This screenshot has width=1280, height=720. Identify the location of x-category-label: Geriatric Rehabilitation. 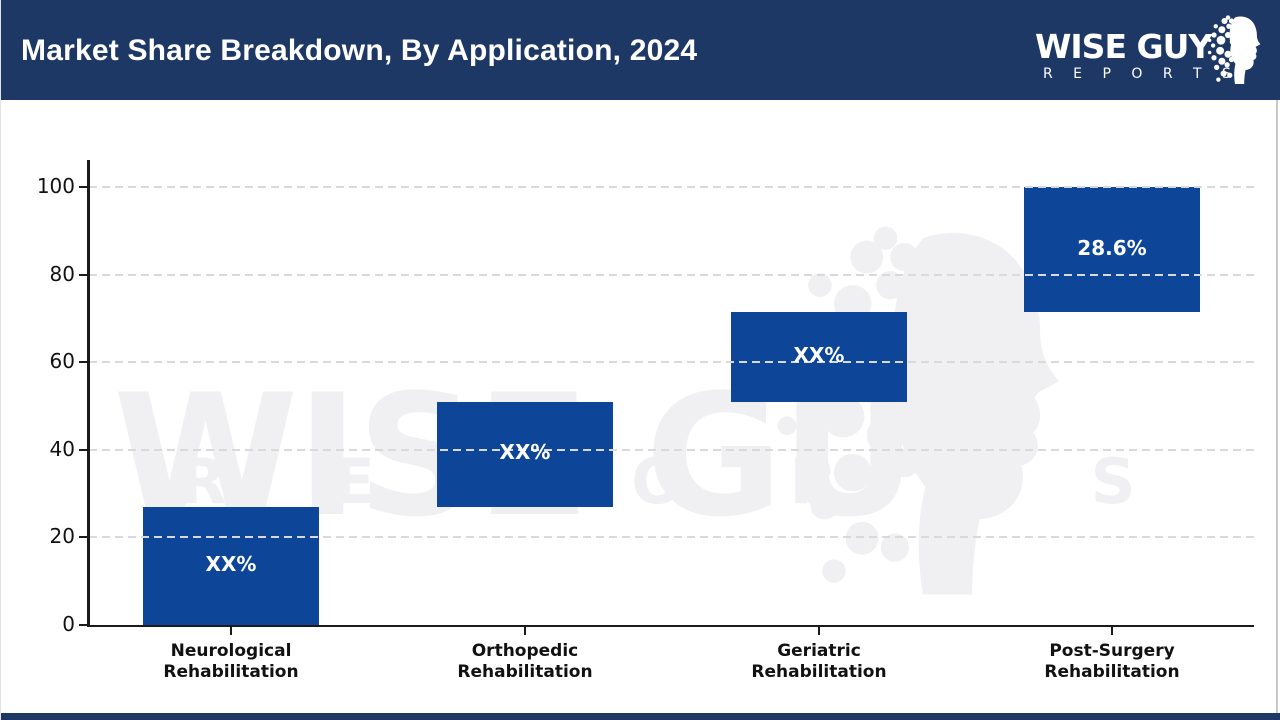
(819, 661).